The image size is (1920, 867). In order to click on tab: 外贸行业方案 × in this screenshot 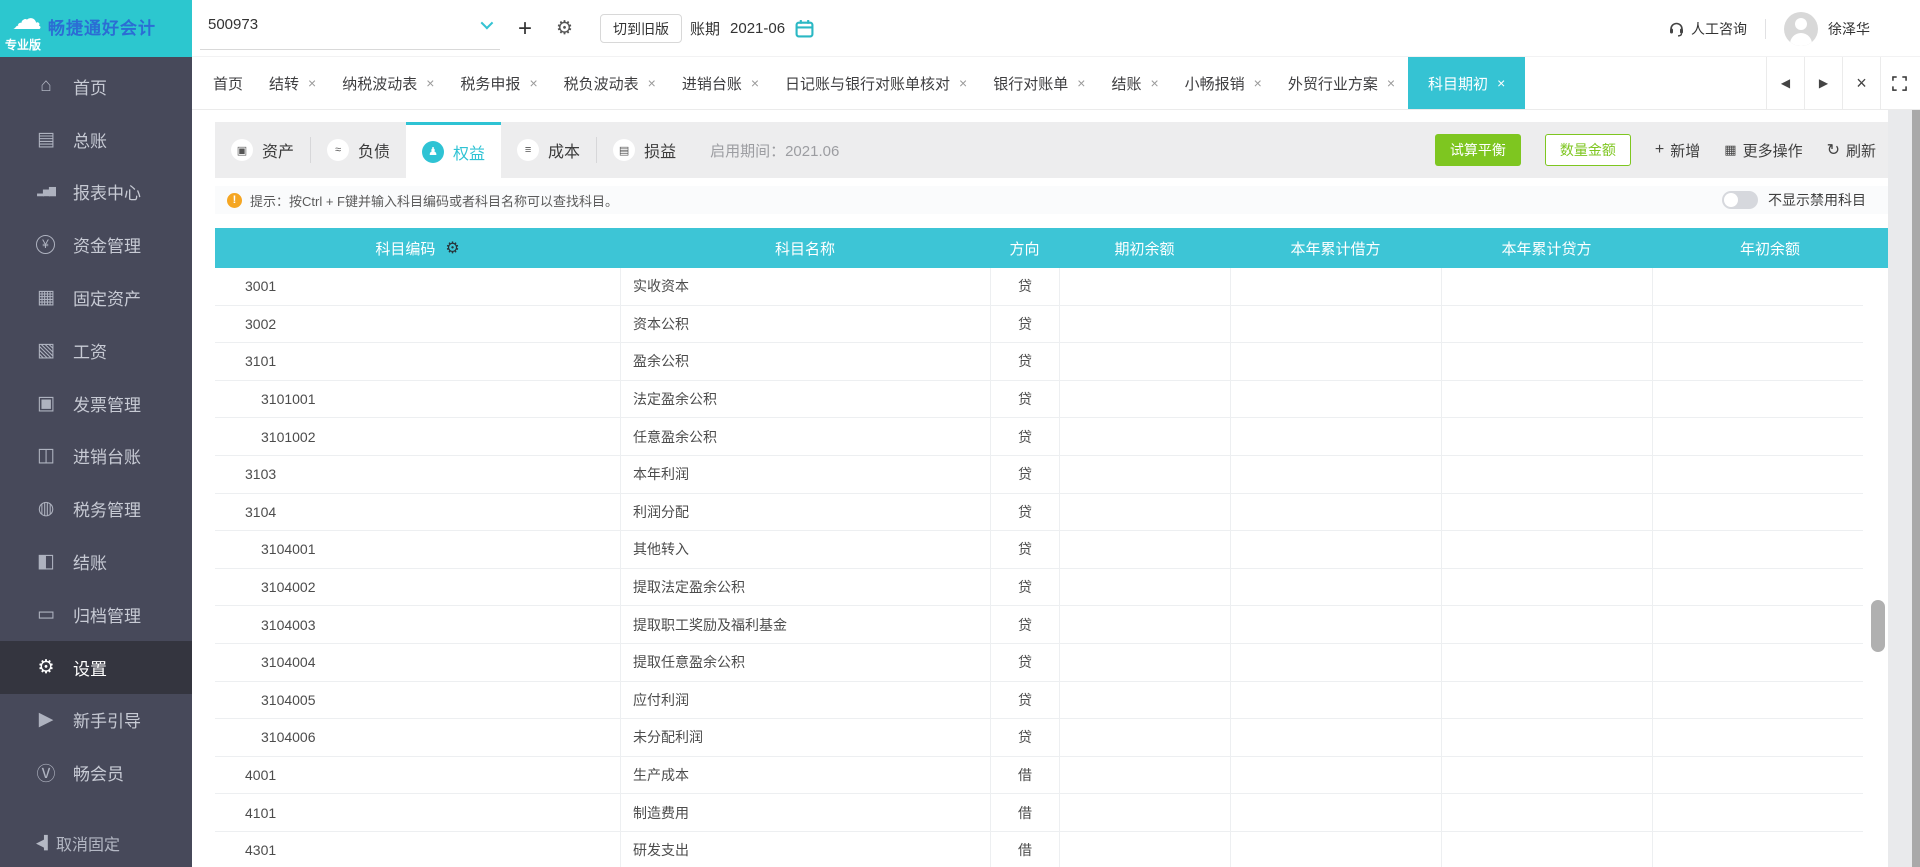, I will do `click(1341, 83)`.